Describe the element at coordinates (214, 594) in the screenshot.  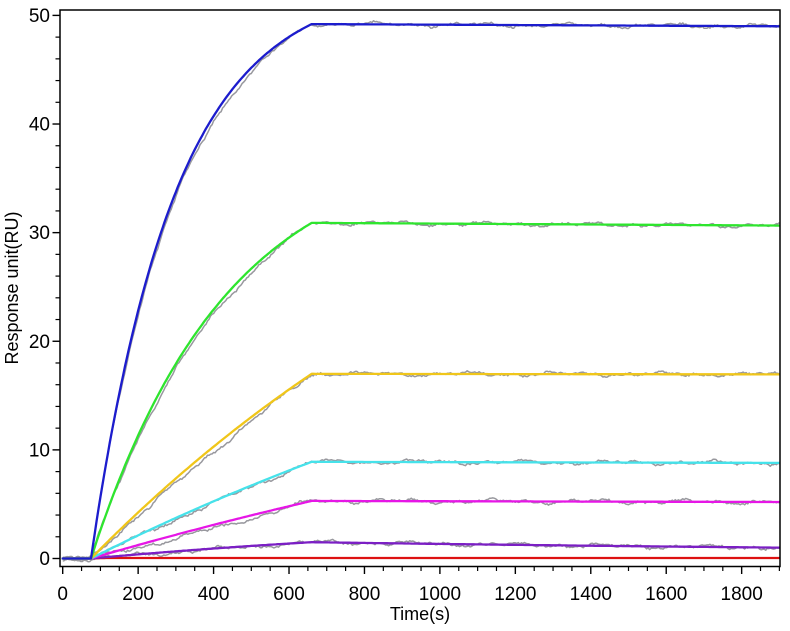
I see `x-tick-label: 400` at that location.